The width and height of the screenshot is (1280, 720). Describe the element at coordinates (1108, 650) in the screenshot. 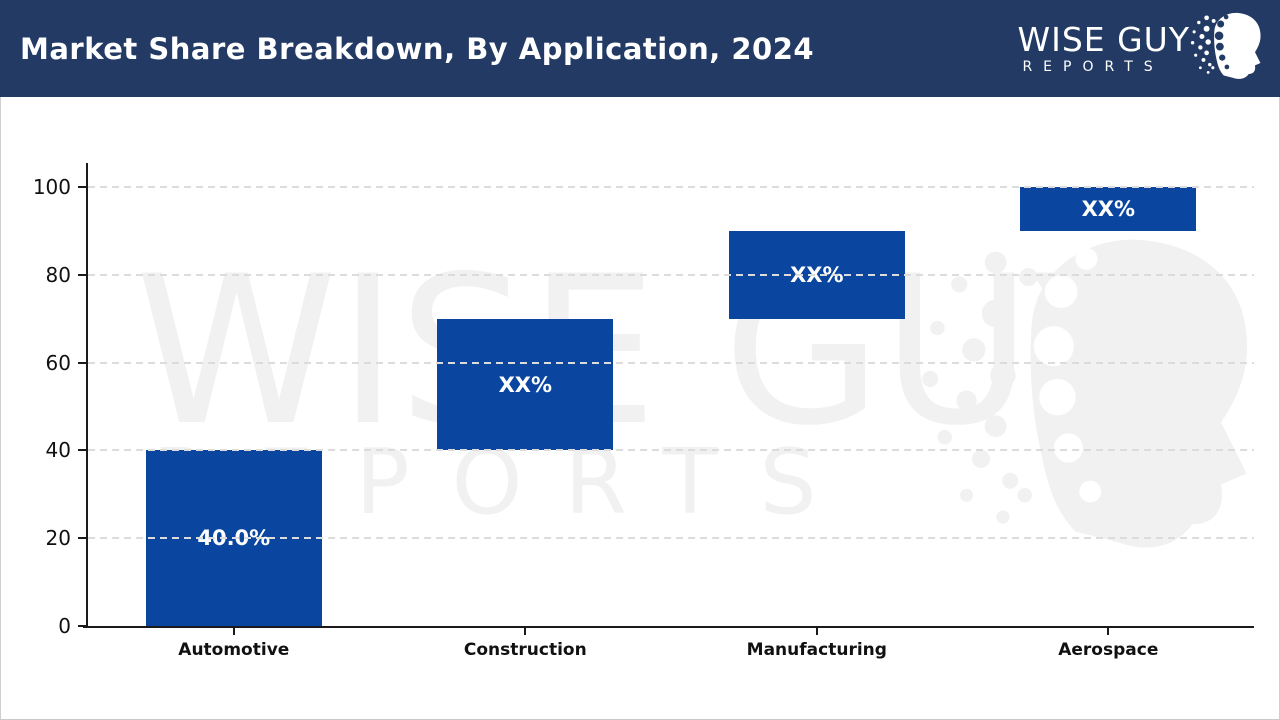

I see `x-category-label: Aerospace` at that location.